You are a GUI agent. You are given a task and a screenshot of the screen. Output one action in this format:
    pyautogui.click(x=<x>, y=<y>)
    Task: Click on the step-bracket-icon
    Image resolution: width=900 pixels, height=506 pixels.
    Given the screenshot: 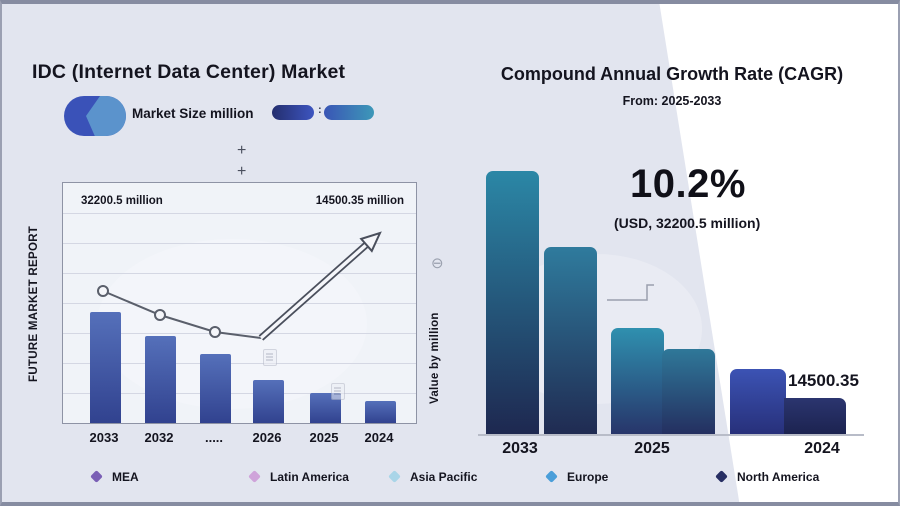 What is the action you would take?
    pyautogui.click(x=630, y=292)
    